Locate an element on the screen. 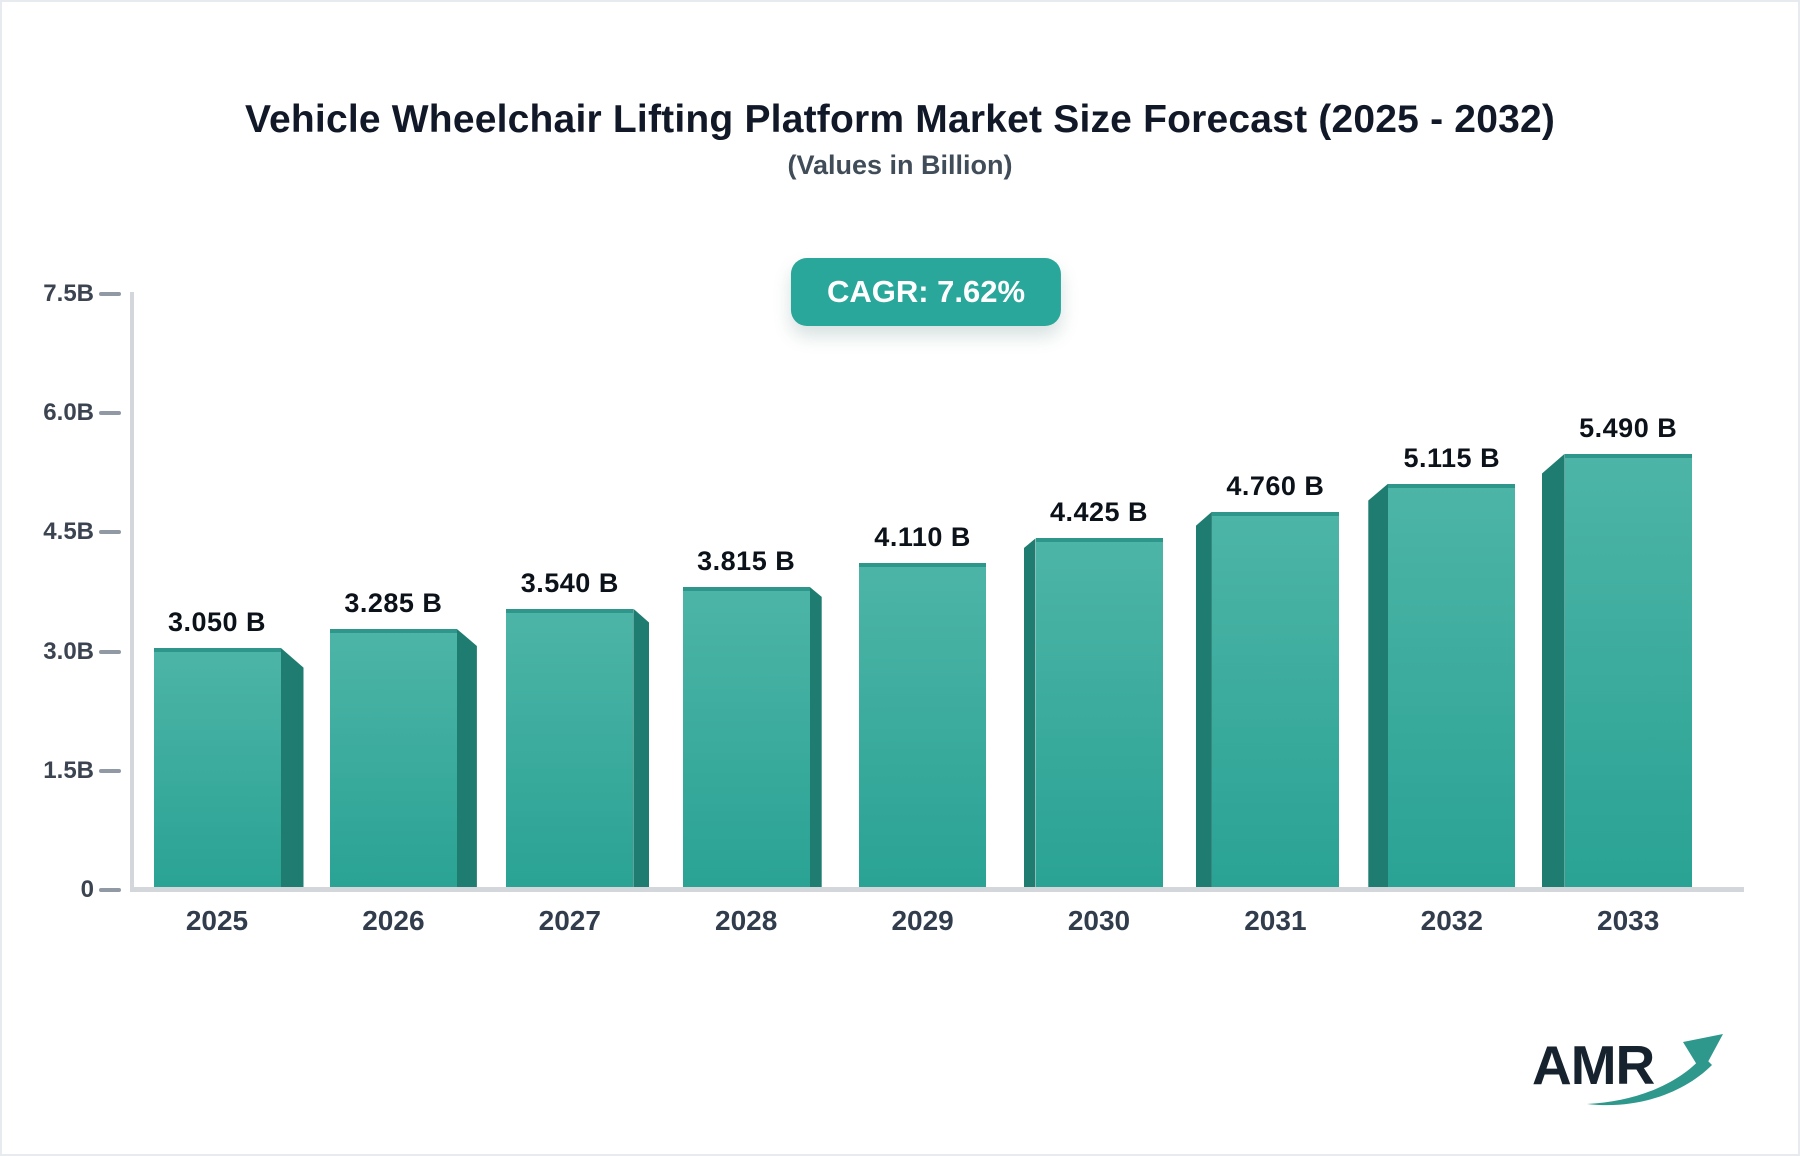 This screenshot has height=1156, width=1800. x-axis-category-label: 2033 is located at coordinates (1628, 920).